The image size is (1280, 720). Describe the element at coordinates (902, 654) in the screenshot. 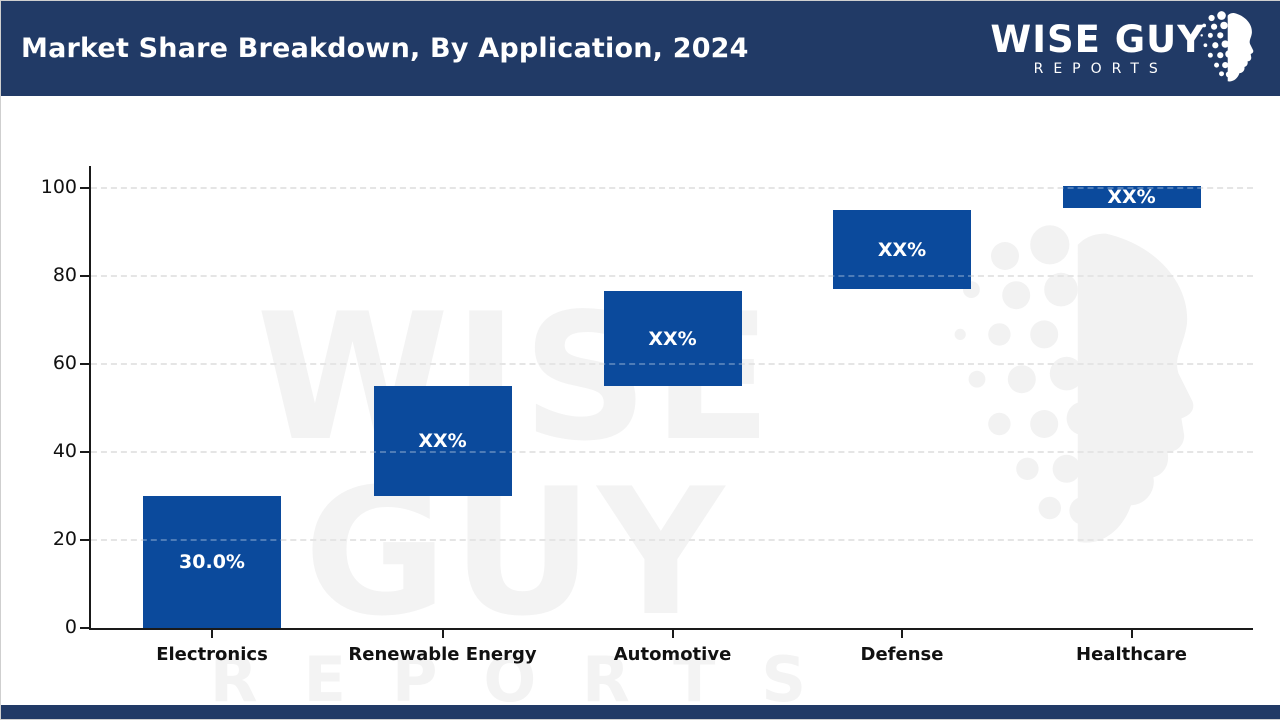

I see `x-axis-category-label: Defense` at that location.